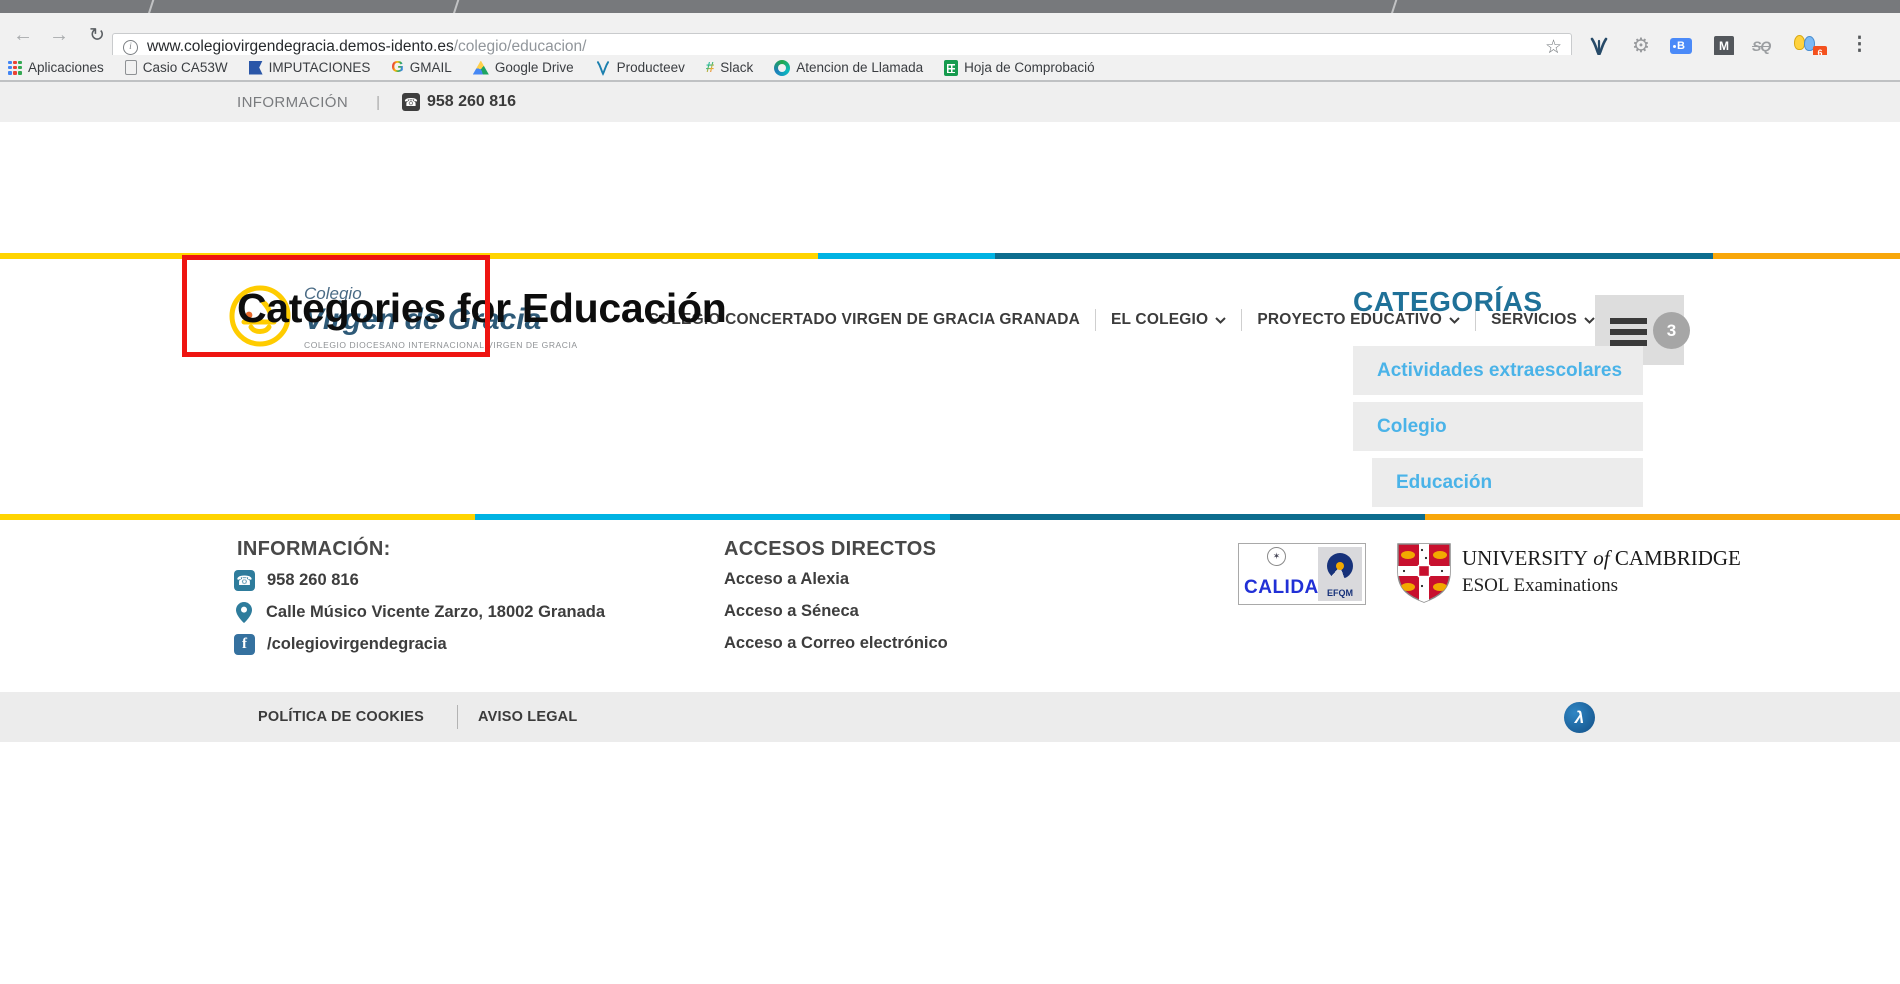  What do you see at coordinates (313, 580) in the screenshot?
I see `footer-phone-text: 958 260 816` at bounding box center [313, 580].